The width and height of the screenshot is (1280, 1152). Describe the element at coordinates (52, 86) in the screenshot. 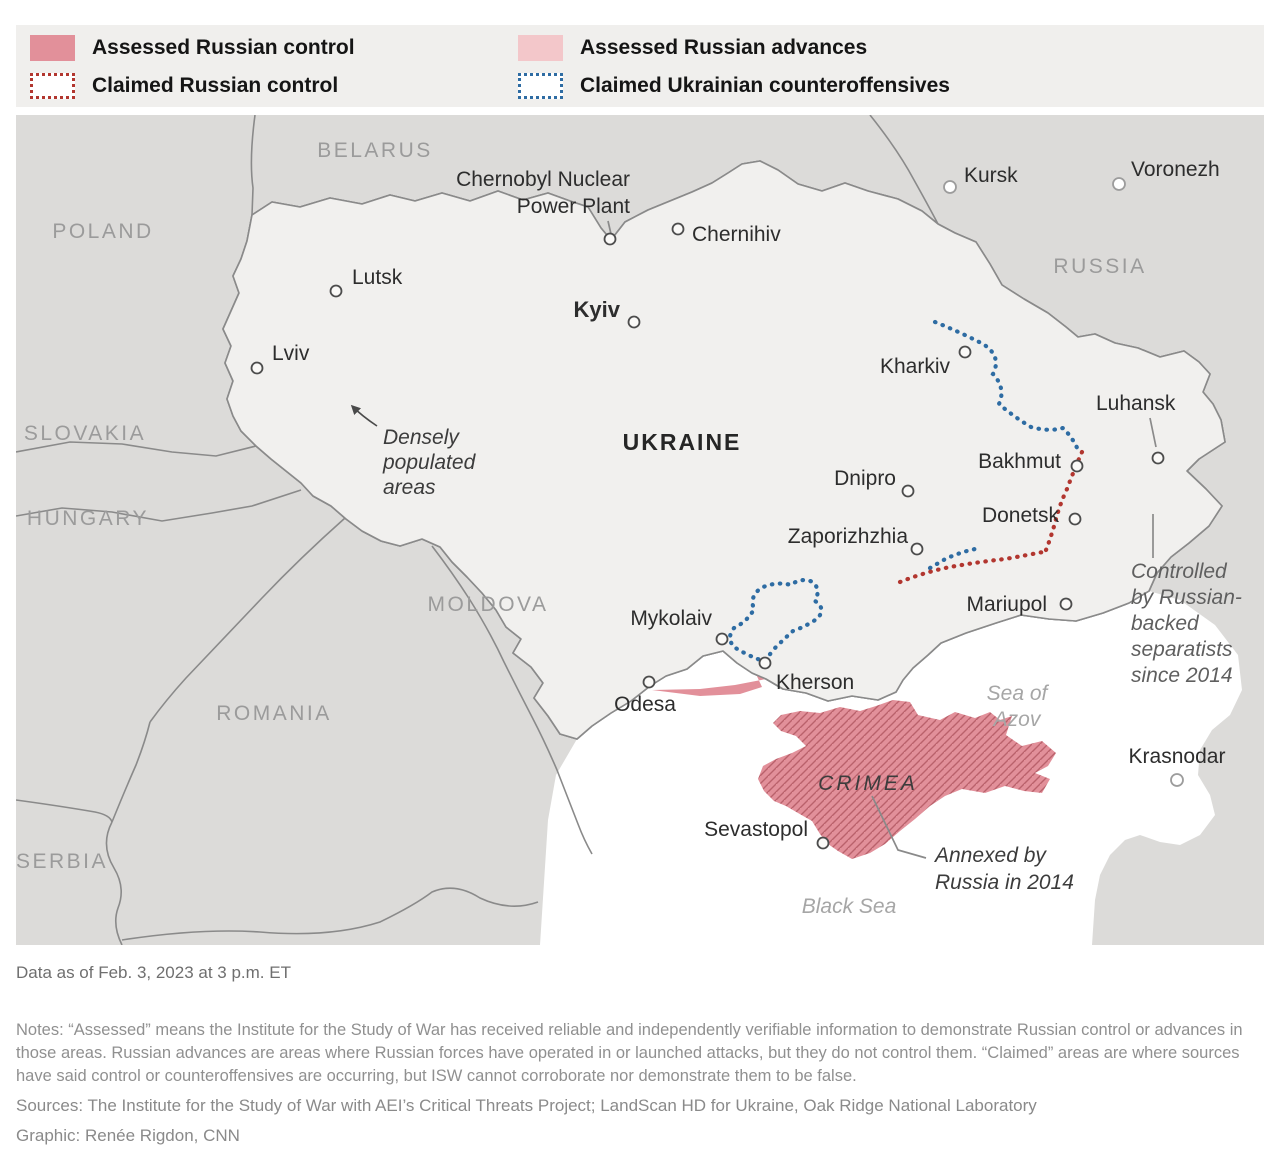

I see `claimed-russian-control-swatch` at that location.